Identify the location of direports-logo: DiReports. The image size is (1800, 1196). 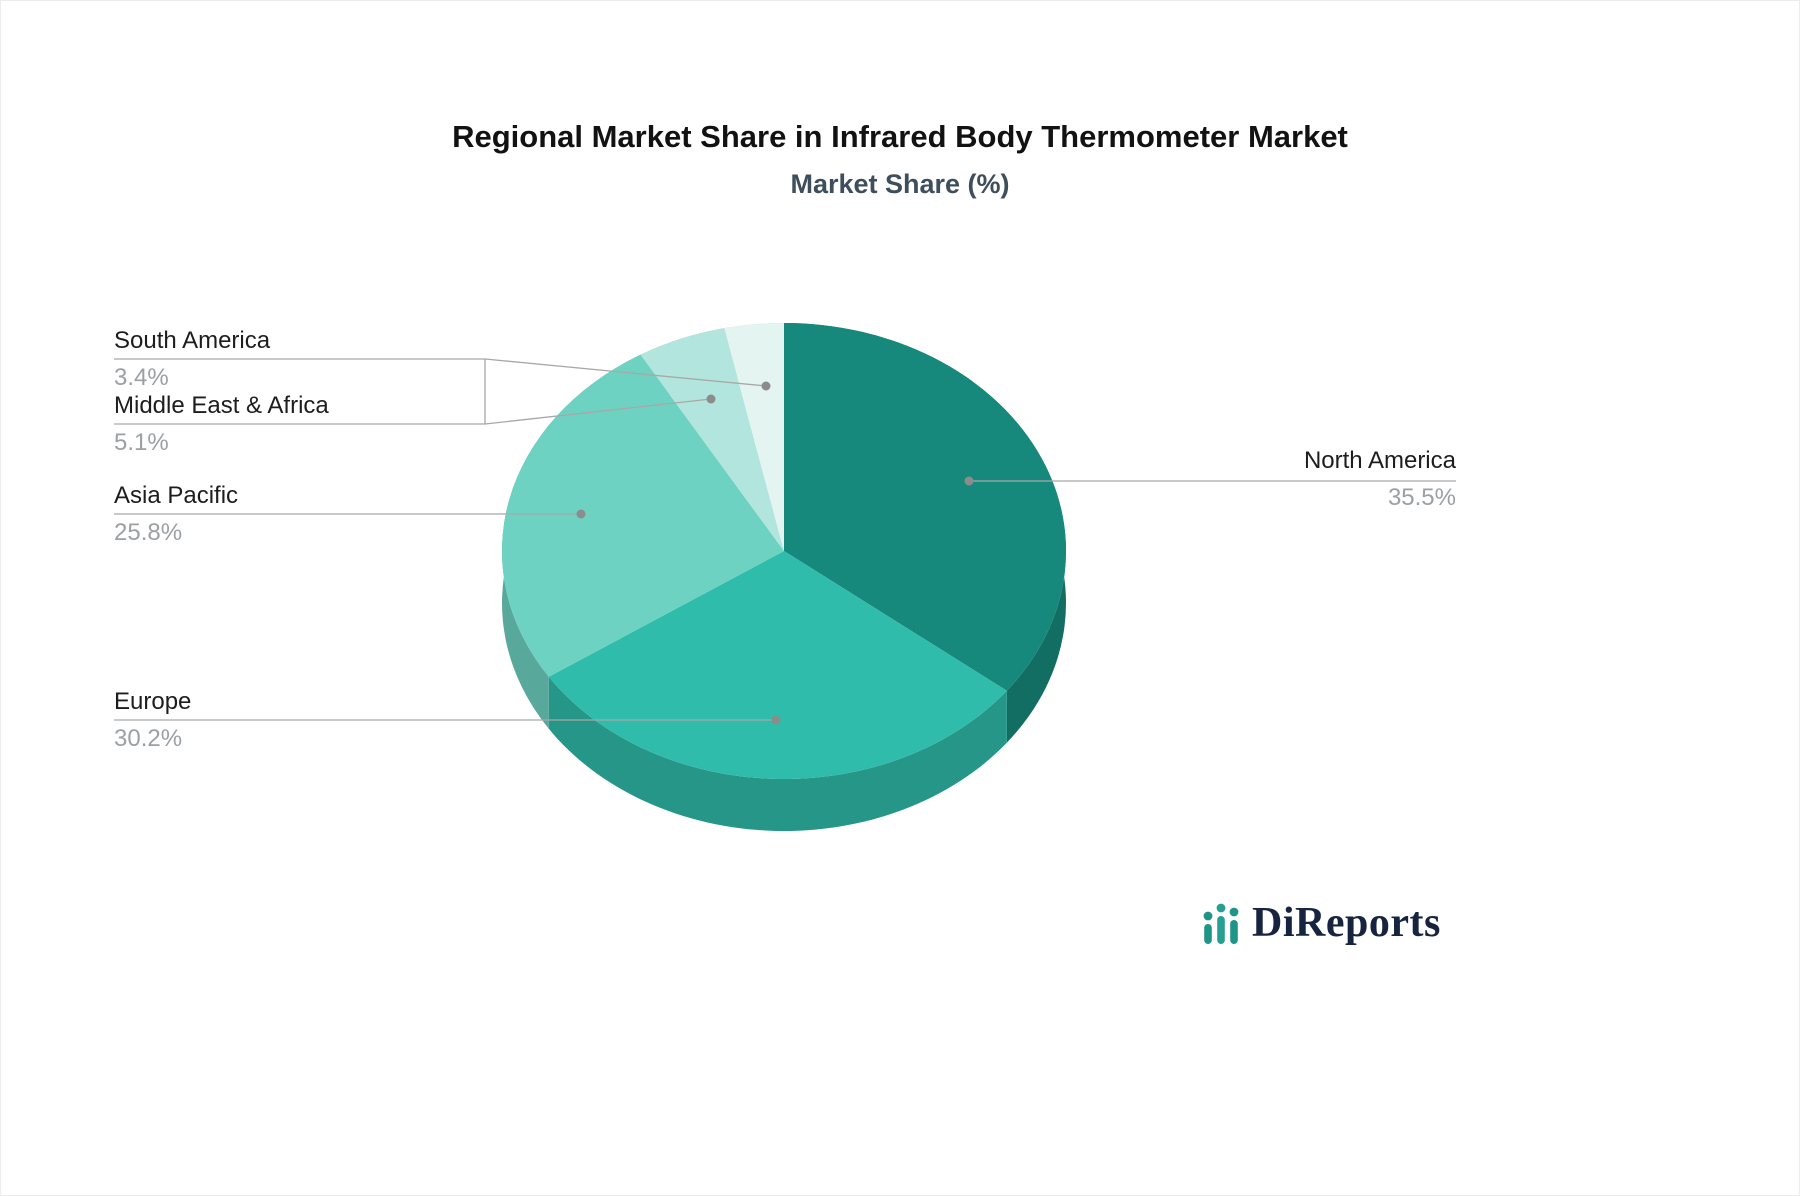
(1320, 923).